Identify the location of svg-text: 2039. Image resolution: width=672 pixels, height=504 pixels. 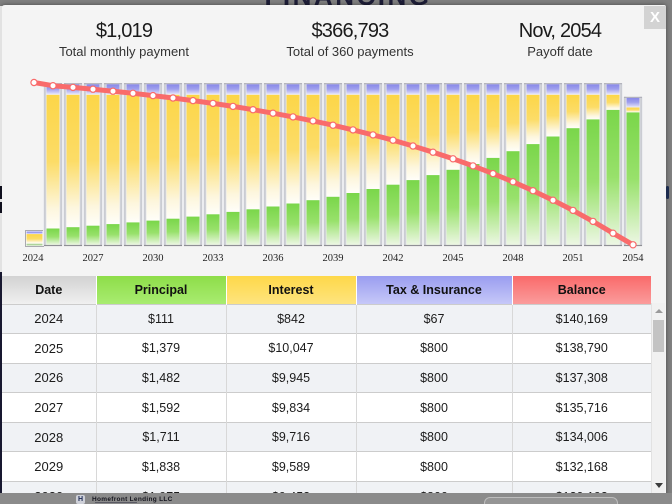
(333, 258).